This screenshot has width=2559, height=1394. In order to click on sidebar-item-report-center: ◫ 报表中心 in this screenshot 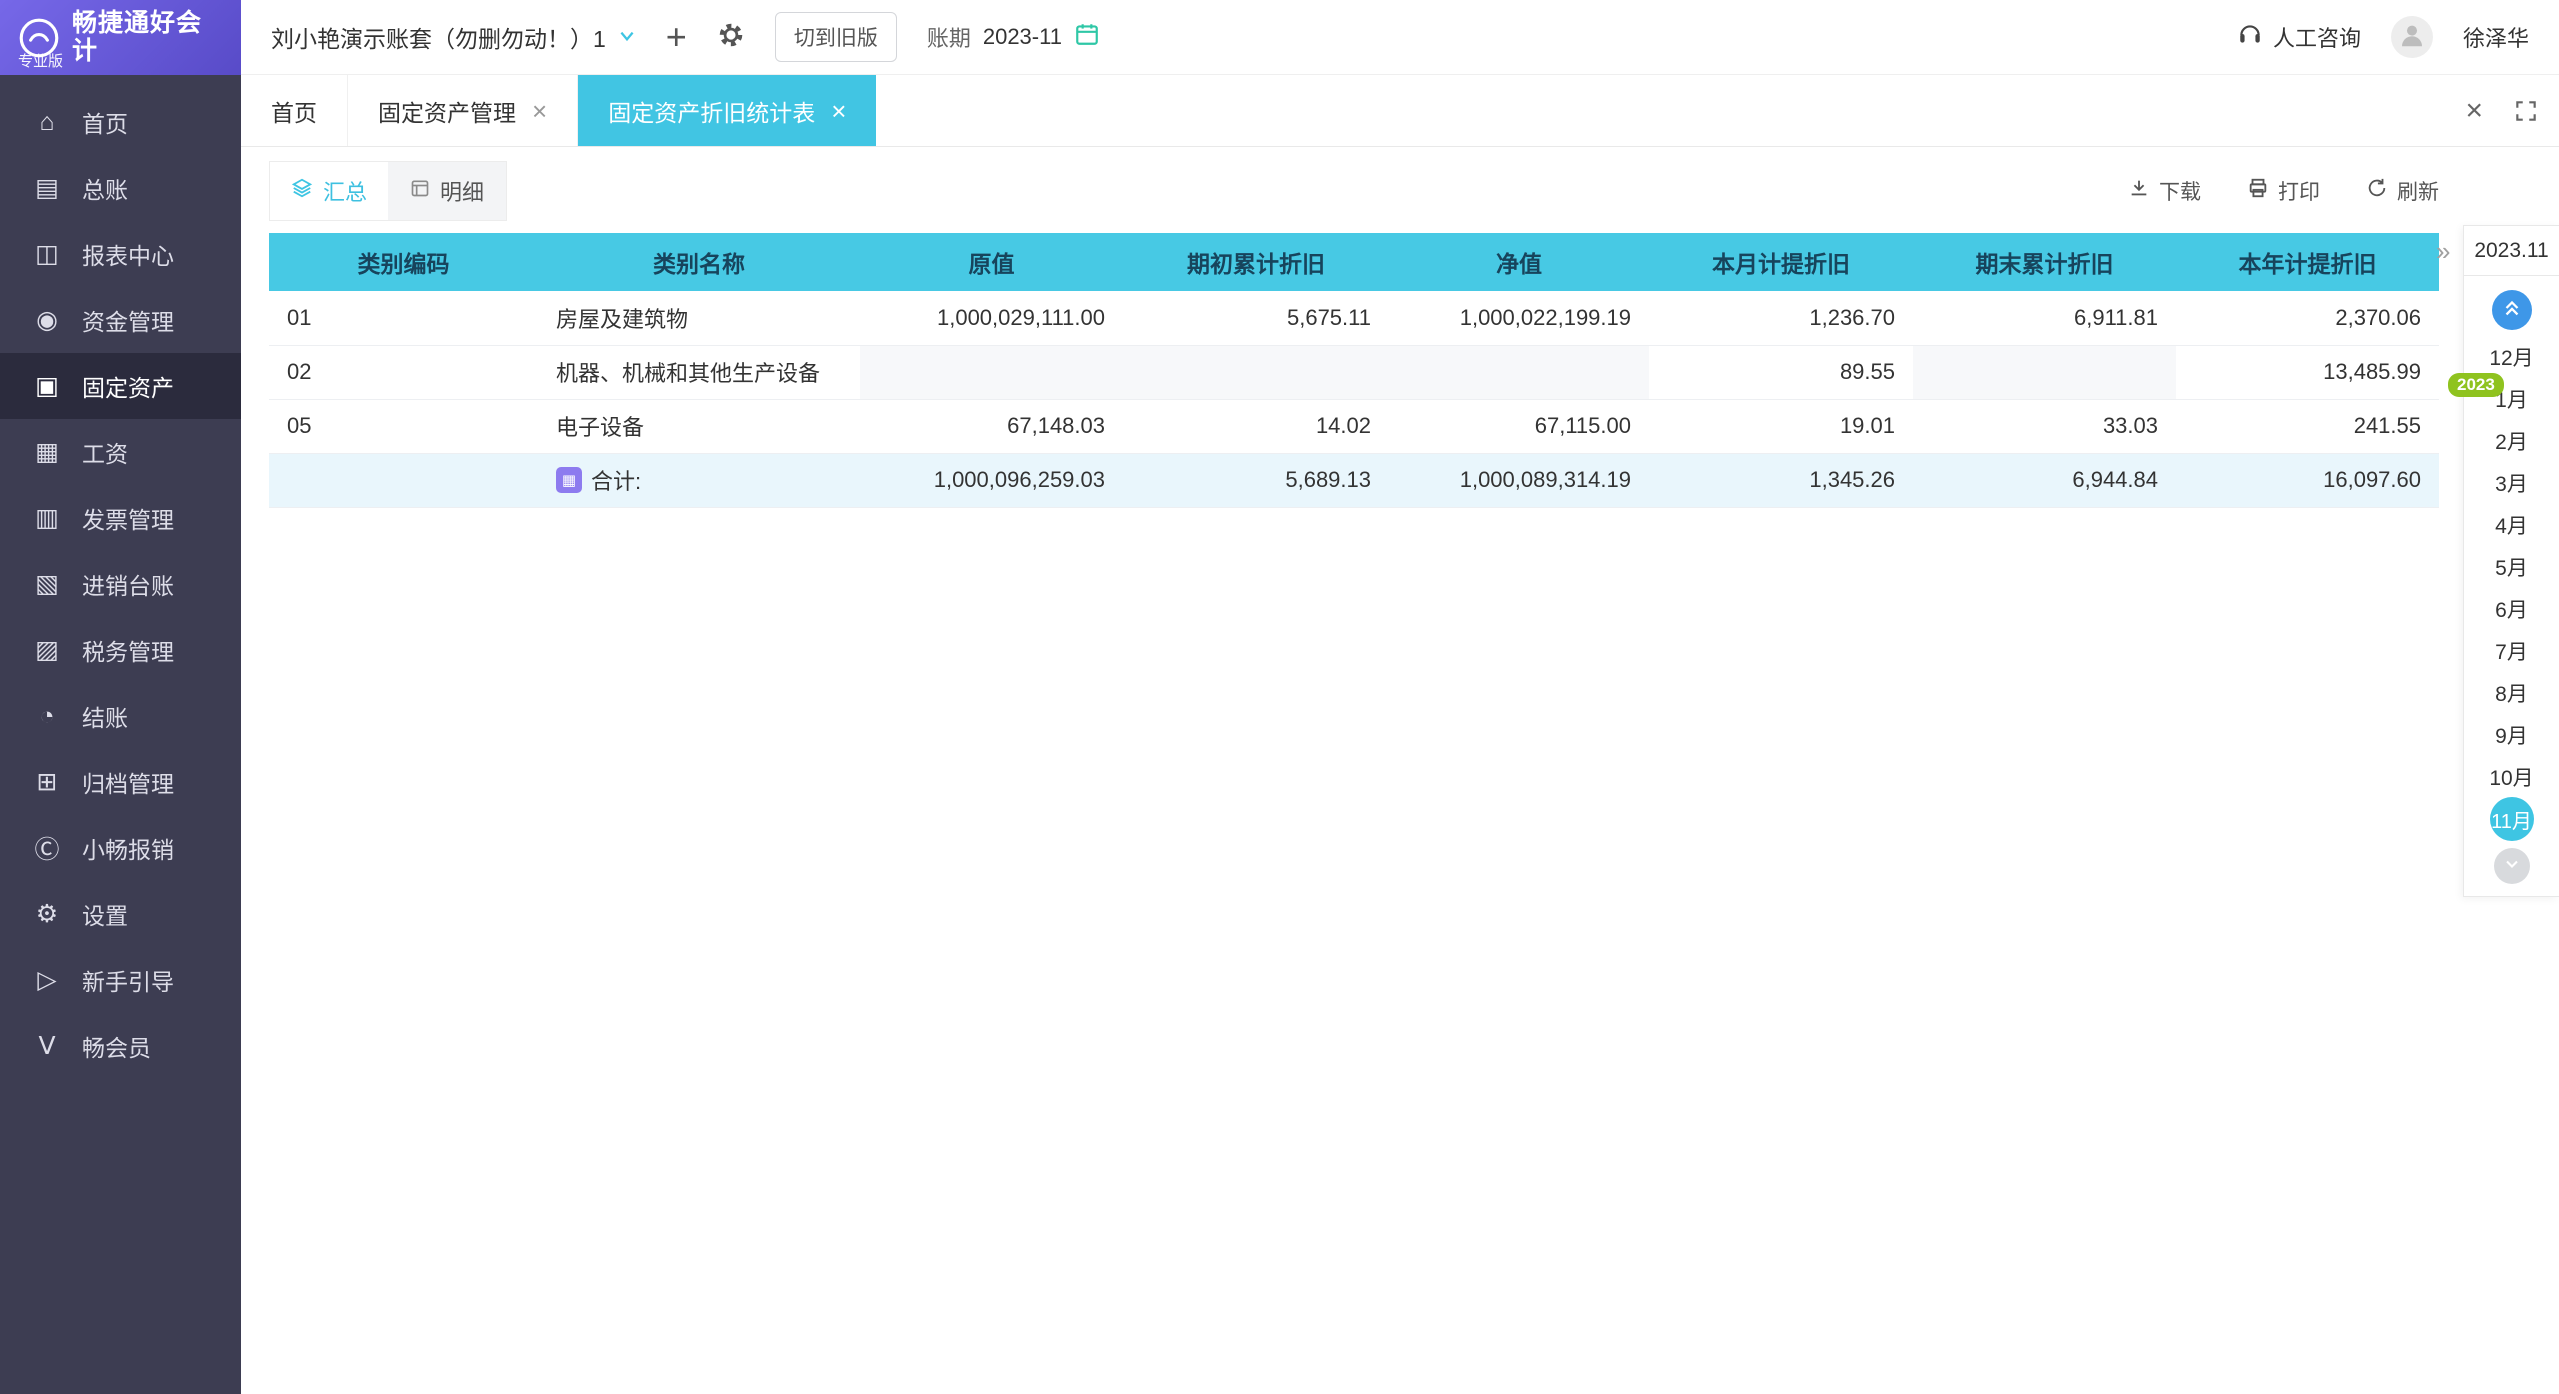, I will do `click(120, 254)`.